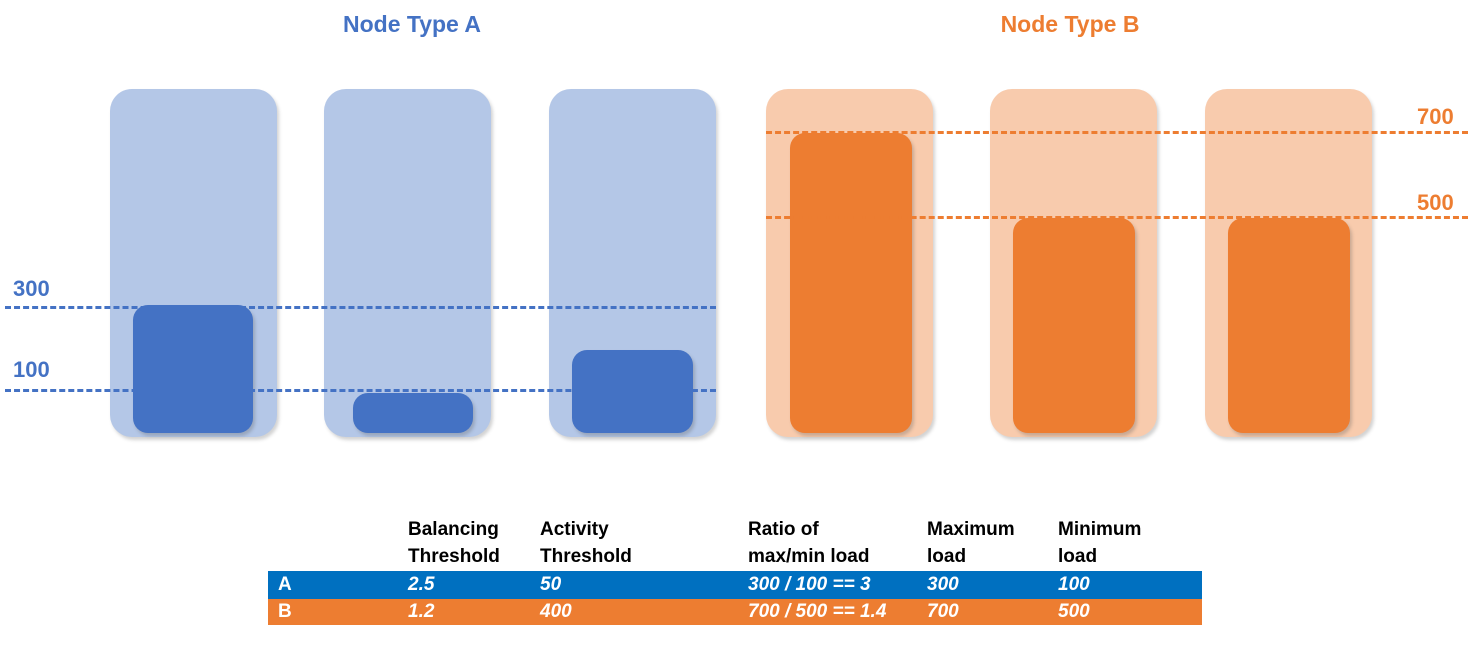  Describe the element at coordinates (413, 413) in the screenshot. I see `node-a2-load-bar` at that location.